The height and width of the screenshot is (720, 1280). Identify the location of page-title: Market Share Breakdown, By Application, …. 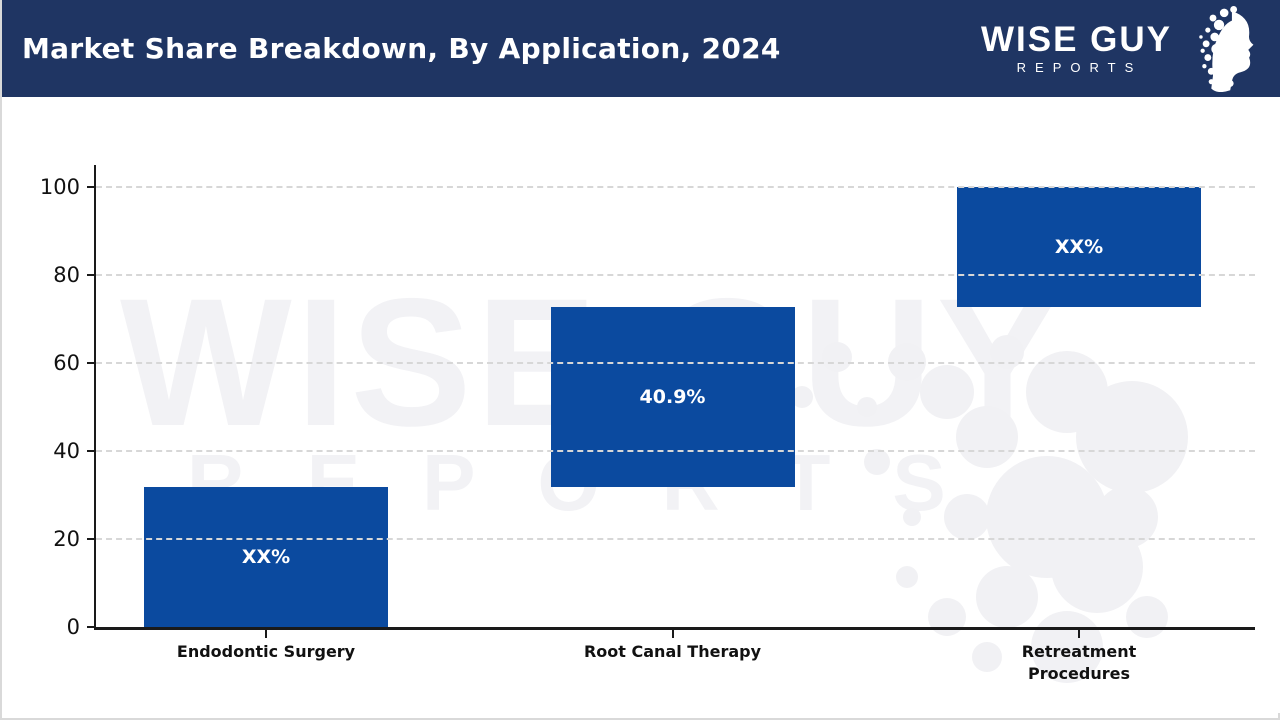
(401, 48).